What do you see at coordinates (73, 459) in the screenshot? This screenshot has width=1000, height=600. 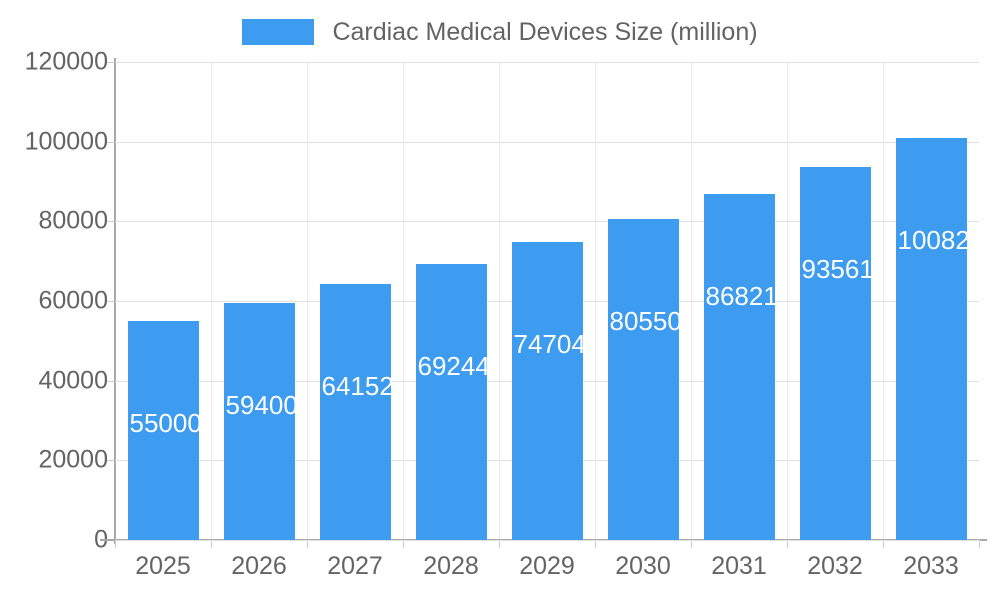 I see `y-tick-label: 20000` at bounding box center [73, 459].